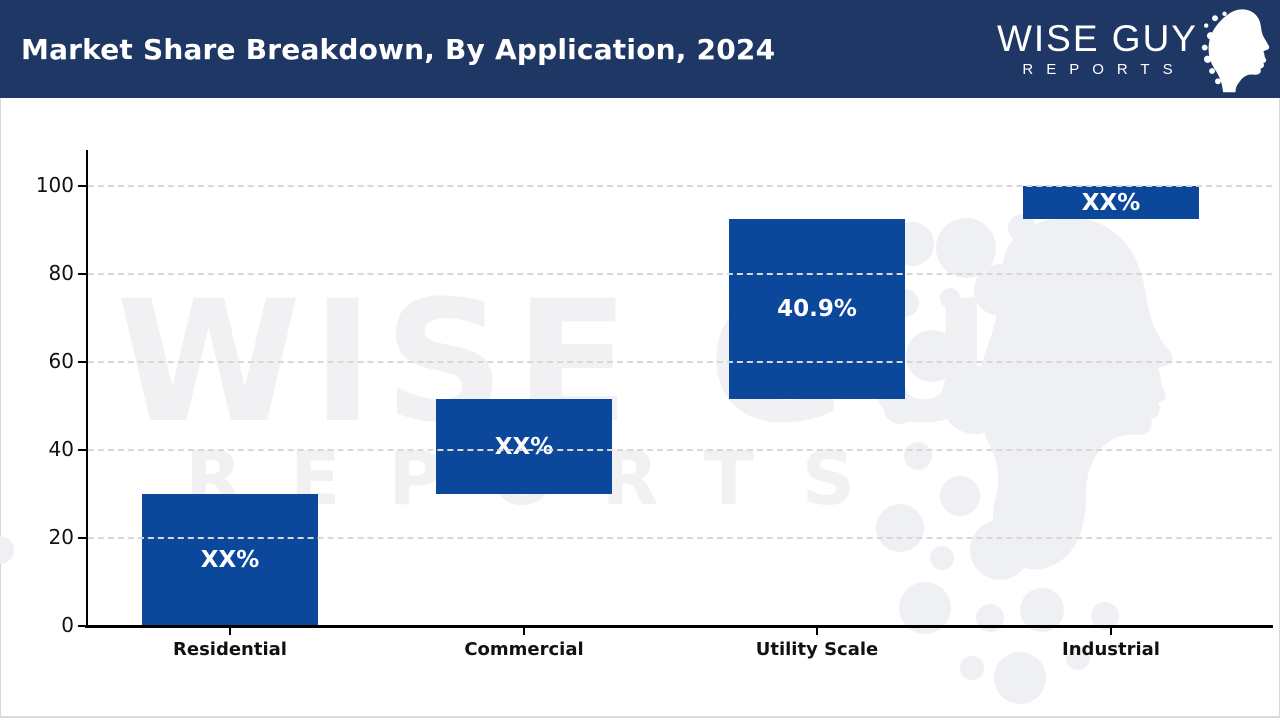 The image size is (1280, 720). Describe the element at coordinates (524, 649) in the screenshot. I see `x-axis-category-label-commercial: Commercial` at that location.